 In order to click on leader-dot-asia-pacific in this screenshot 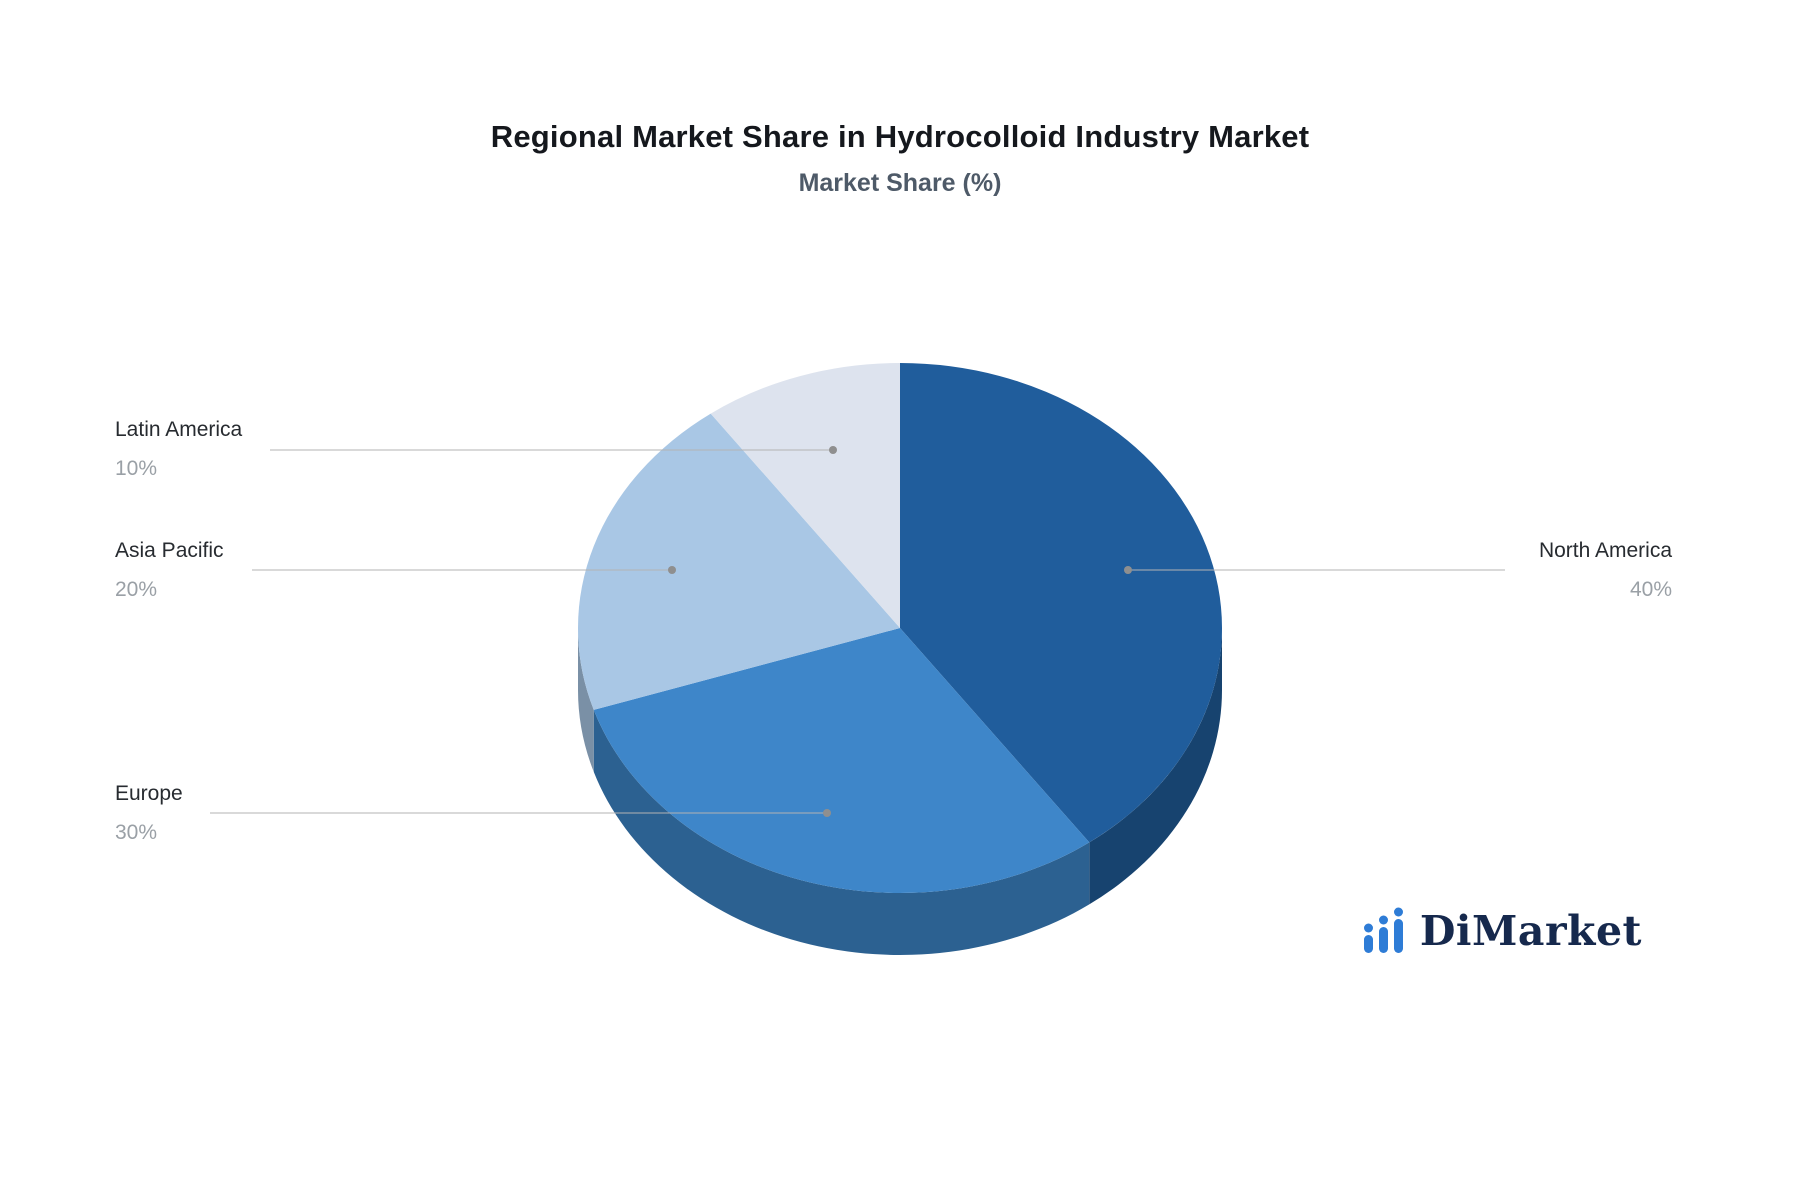, I will do `click(672, 570)`.